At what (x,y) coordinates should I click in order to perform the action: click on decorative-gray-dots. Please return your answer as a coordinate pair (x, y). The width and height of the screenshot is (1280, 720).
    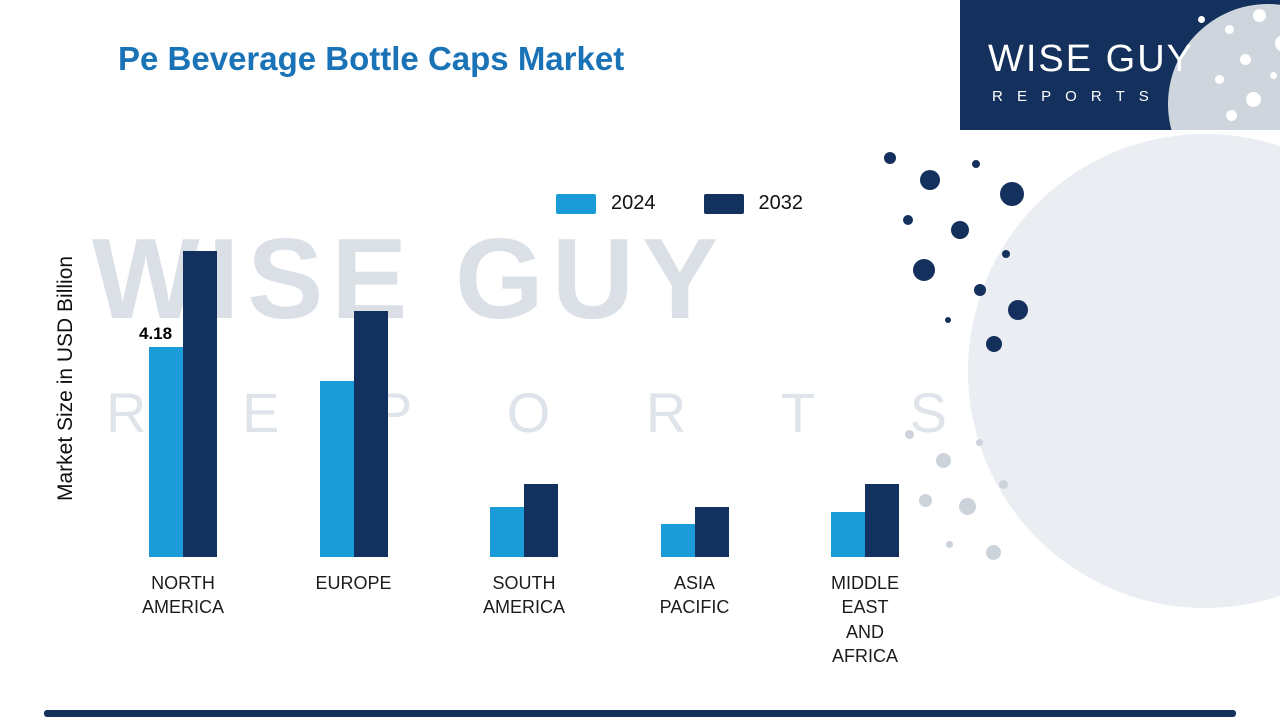
    Looking at the image, I should click on (909, 434).